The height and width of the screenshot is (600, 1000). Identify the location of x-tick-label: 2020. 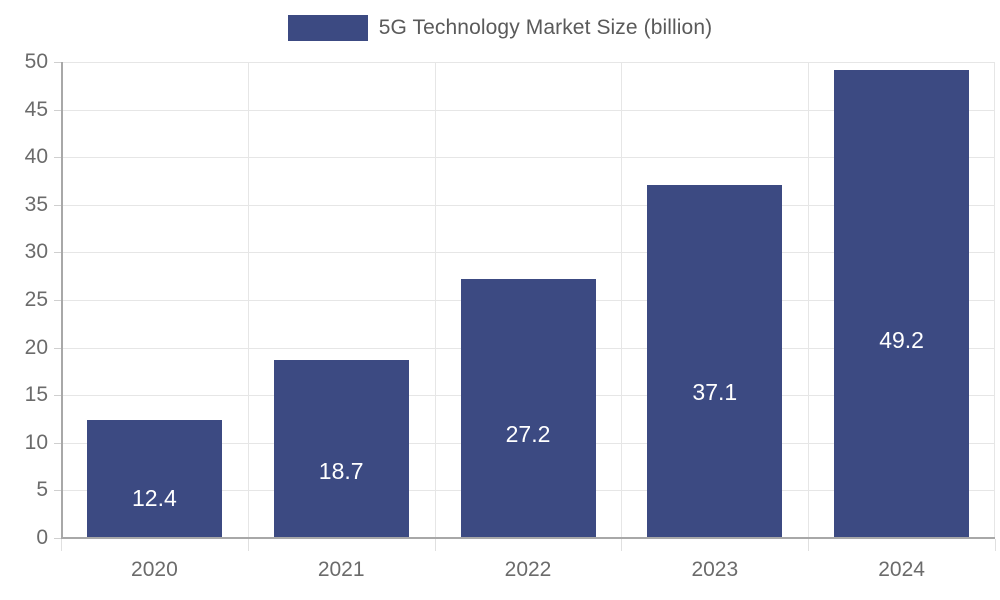
(154, 569).